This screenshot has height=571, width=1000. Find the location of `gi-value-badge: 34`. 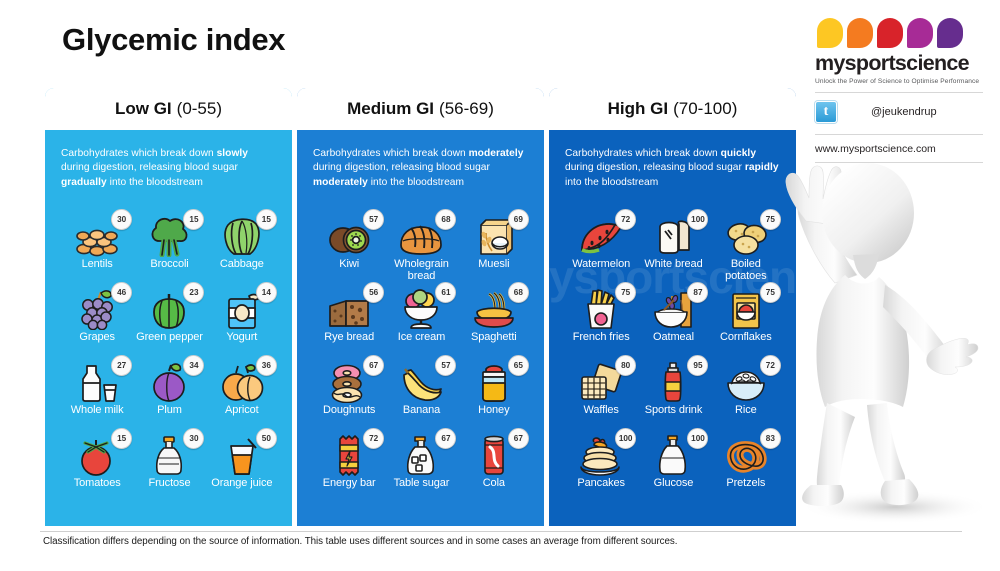

gi-value-badge: 34 is located at coordinates (194, 365).